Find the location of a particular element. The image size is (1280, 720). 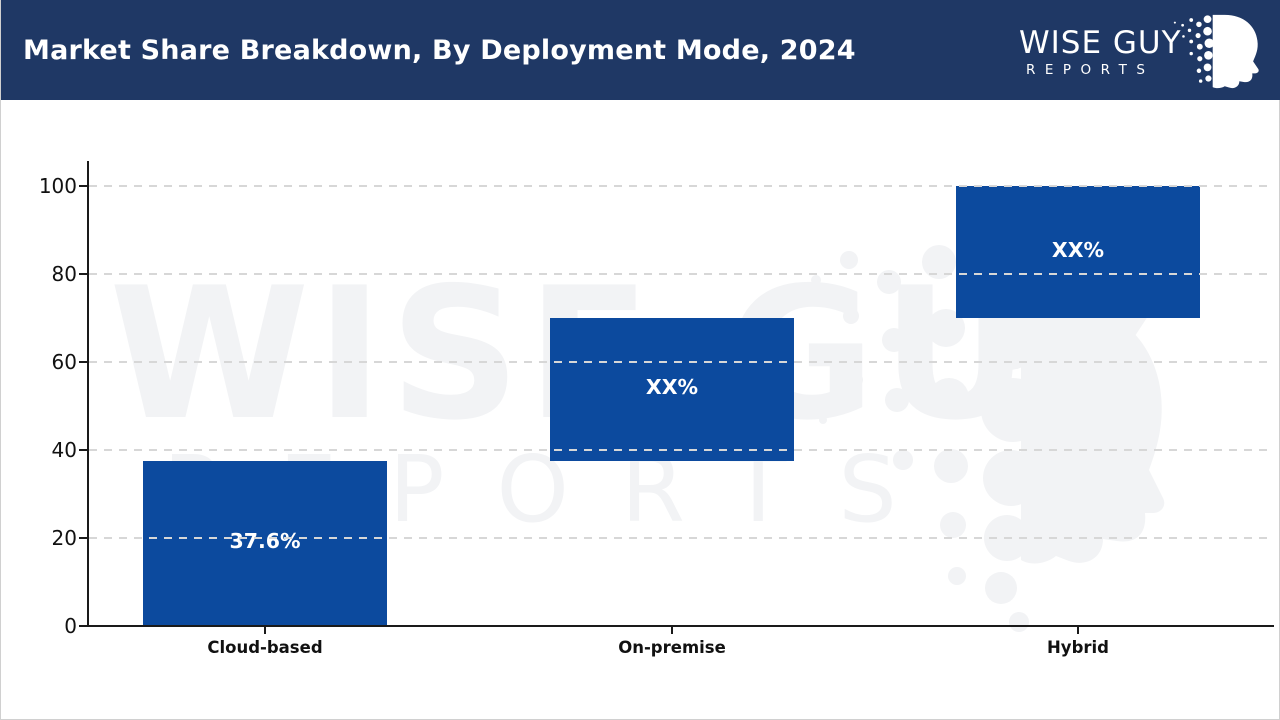

bar-hybrid: XX% is located at coordinates (1078, 252).